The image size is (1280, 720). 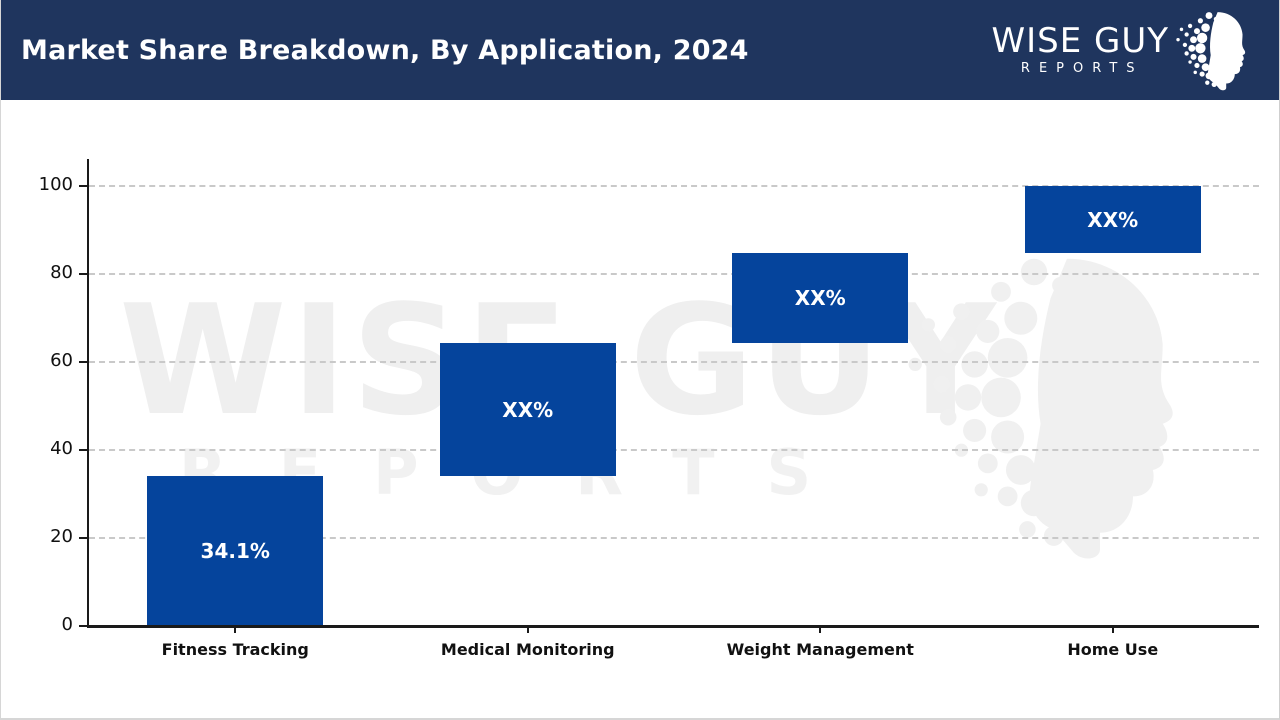 I want to click on bar-medical-monitoring: XX%, so click(x=527, y=410).